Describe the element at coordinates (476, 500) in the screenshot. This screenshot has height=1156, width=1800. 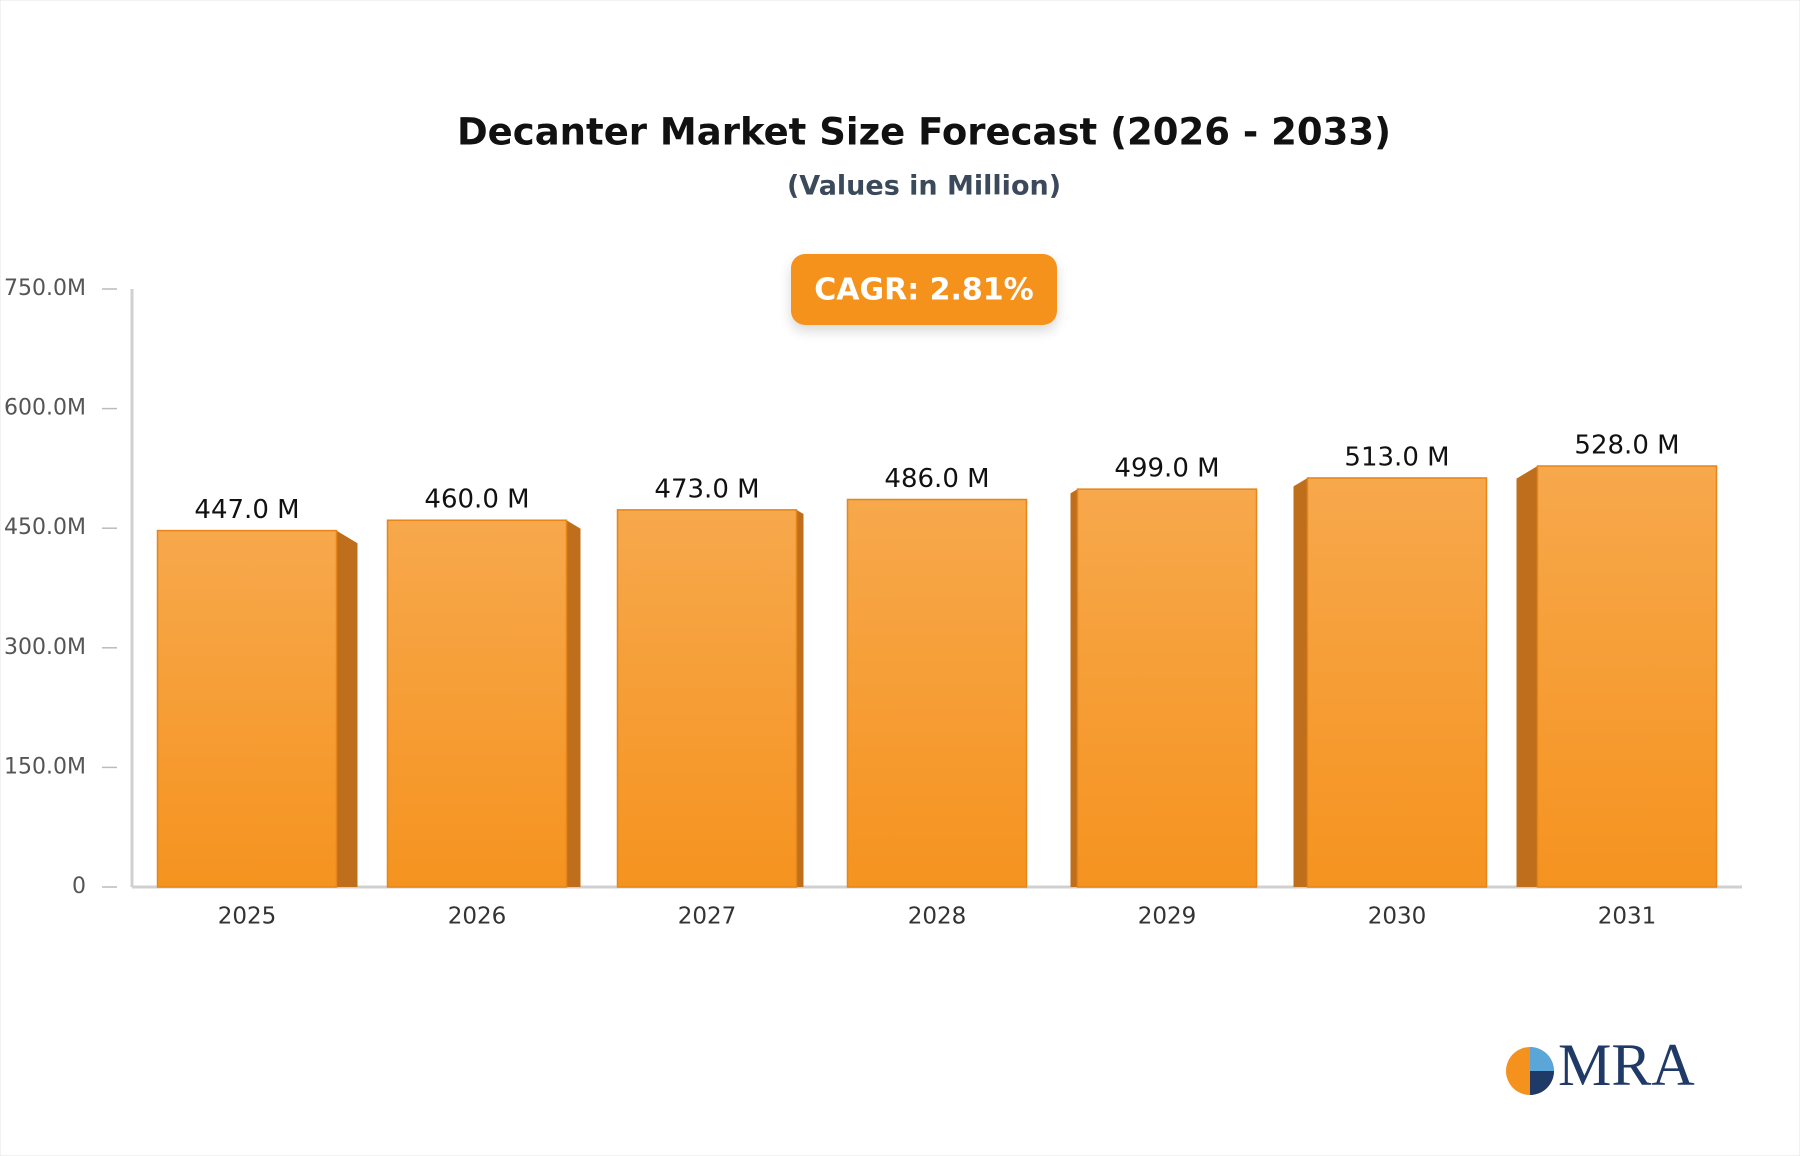
I see `value-label: 460.0 M` at that location.